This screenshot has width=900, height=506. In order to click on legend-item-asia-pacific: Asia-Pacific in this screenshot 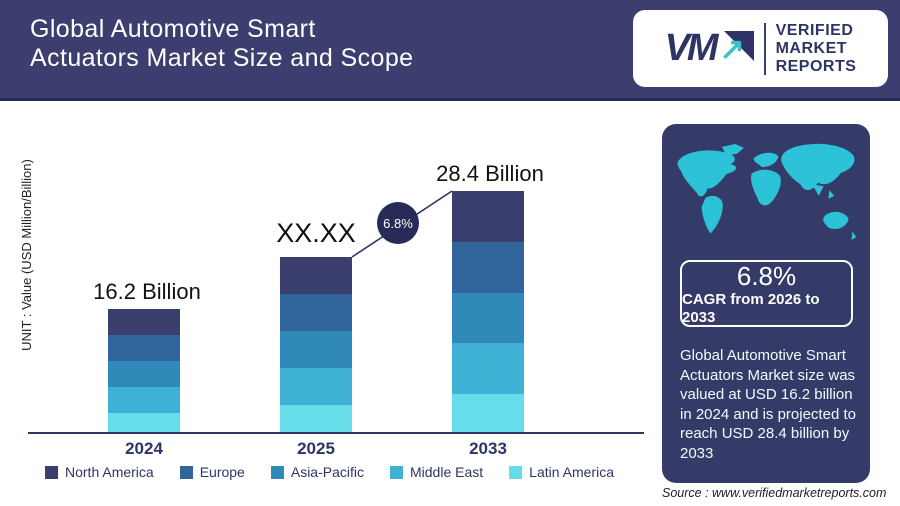, I will do `click(317, 472)`.